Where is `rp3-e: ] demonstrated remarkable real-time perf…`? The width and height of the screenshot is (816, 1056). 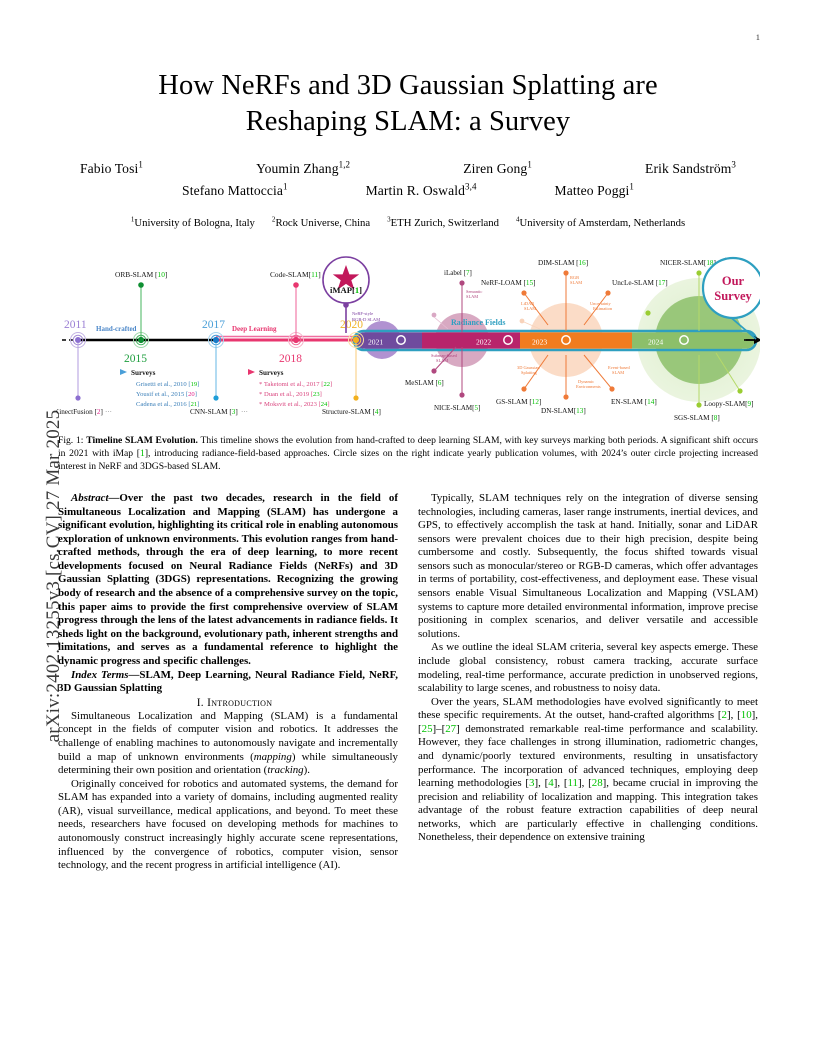
rp3-e: ] demonstrated remarkable real-time perf… is located at coordinates (588, 756).